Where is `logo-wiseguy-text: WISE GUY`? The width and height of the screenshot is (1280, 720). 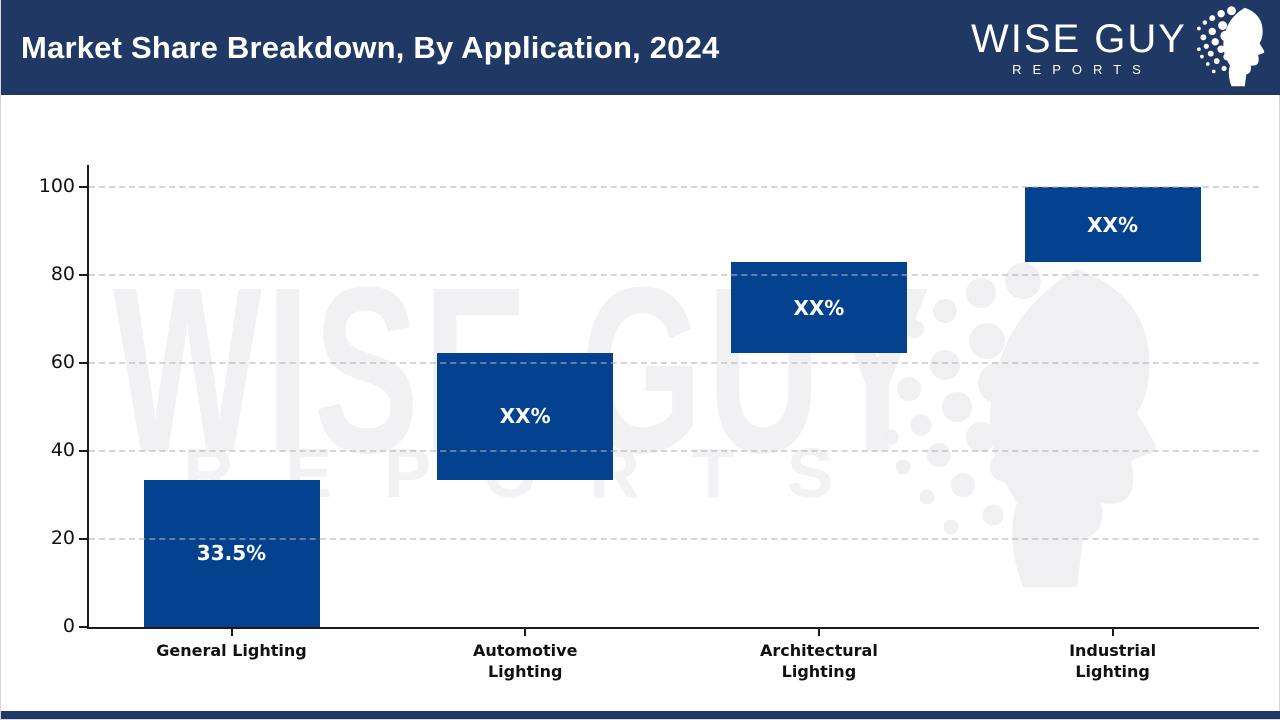
logo-wiseguy-text: WISE GUY is located at coordinates (1078, 39).